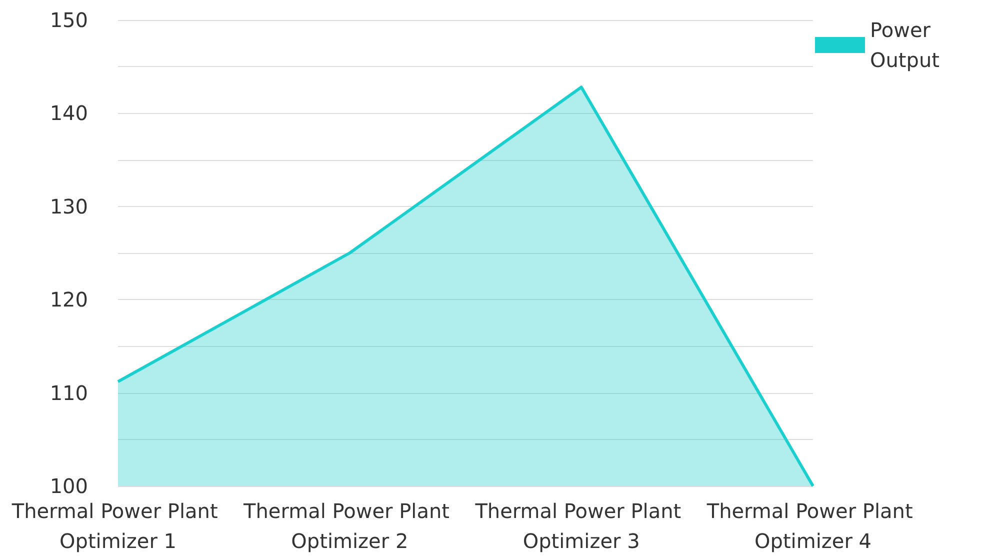 The image size is (983, 560). I want to click on y-tick-label: 100, so click(69, 486).